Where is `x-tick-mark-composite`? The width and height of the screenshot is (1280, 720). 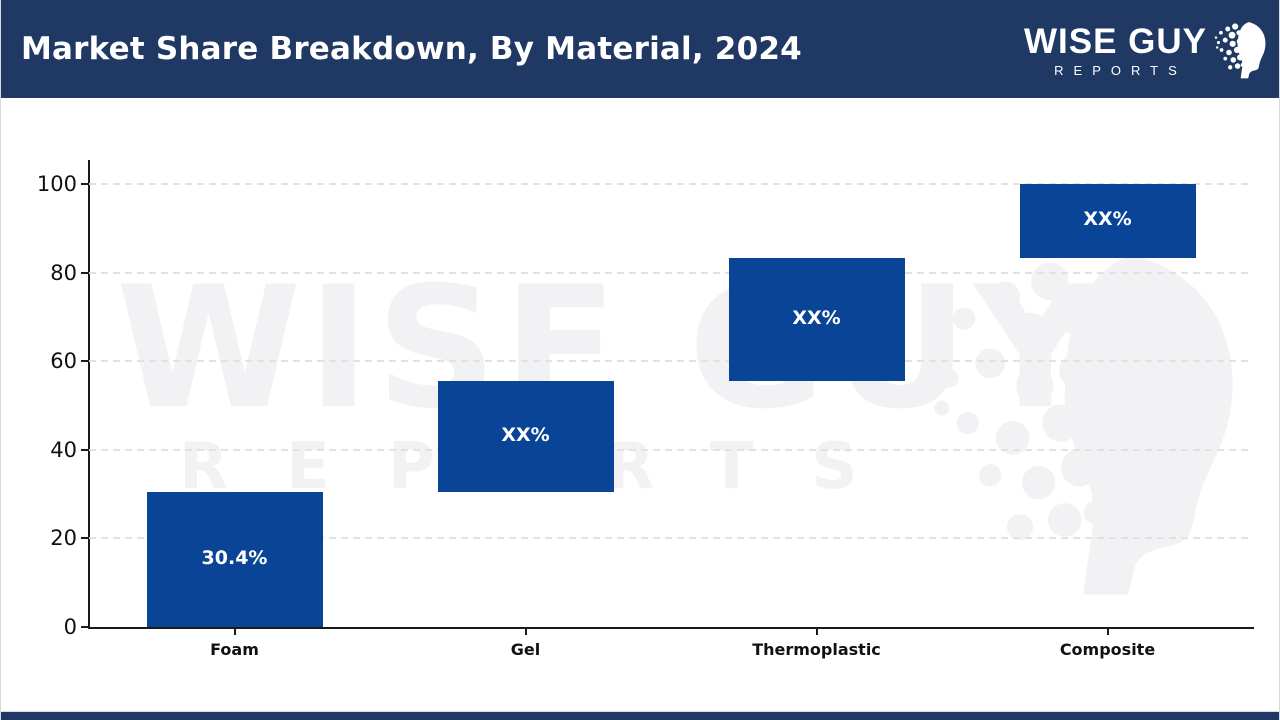
x-tick-mark-composite is located at coordinates (1107, 632).